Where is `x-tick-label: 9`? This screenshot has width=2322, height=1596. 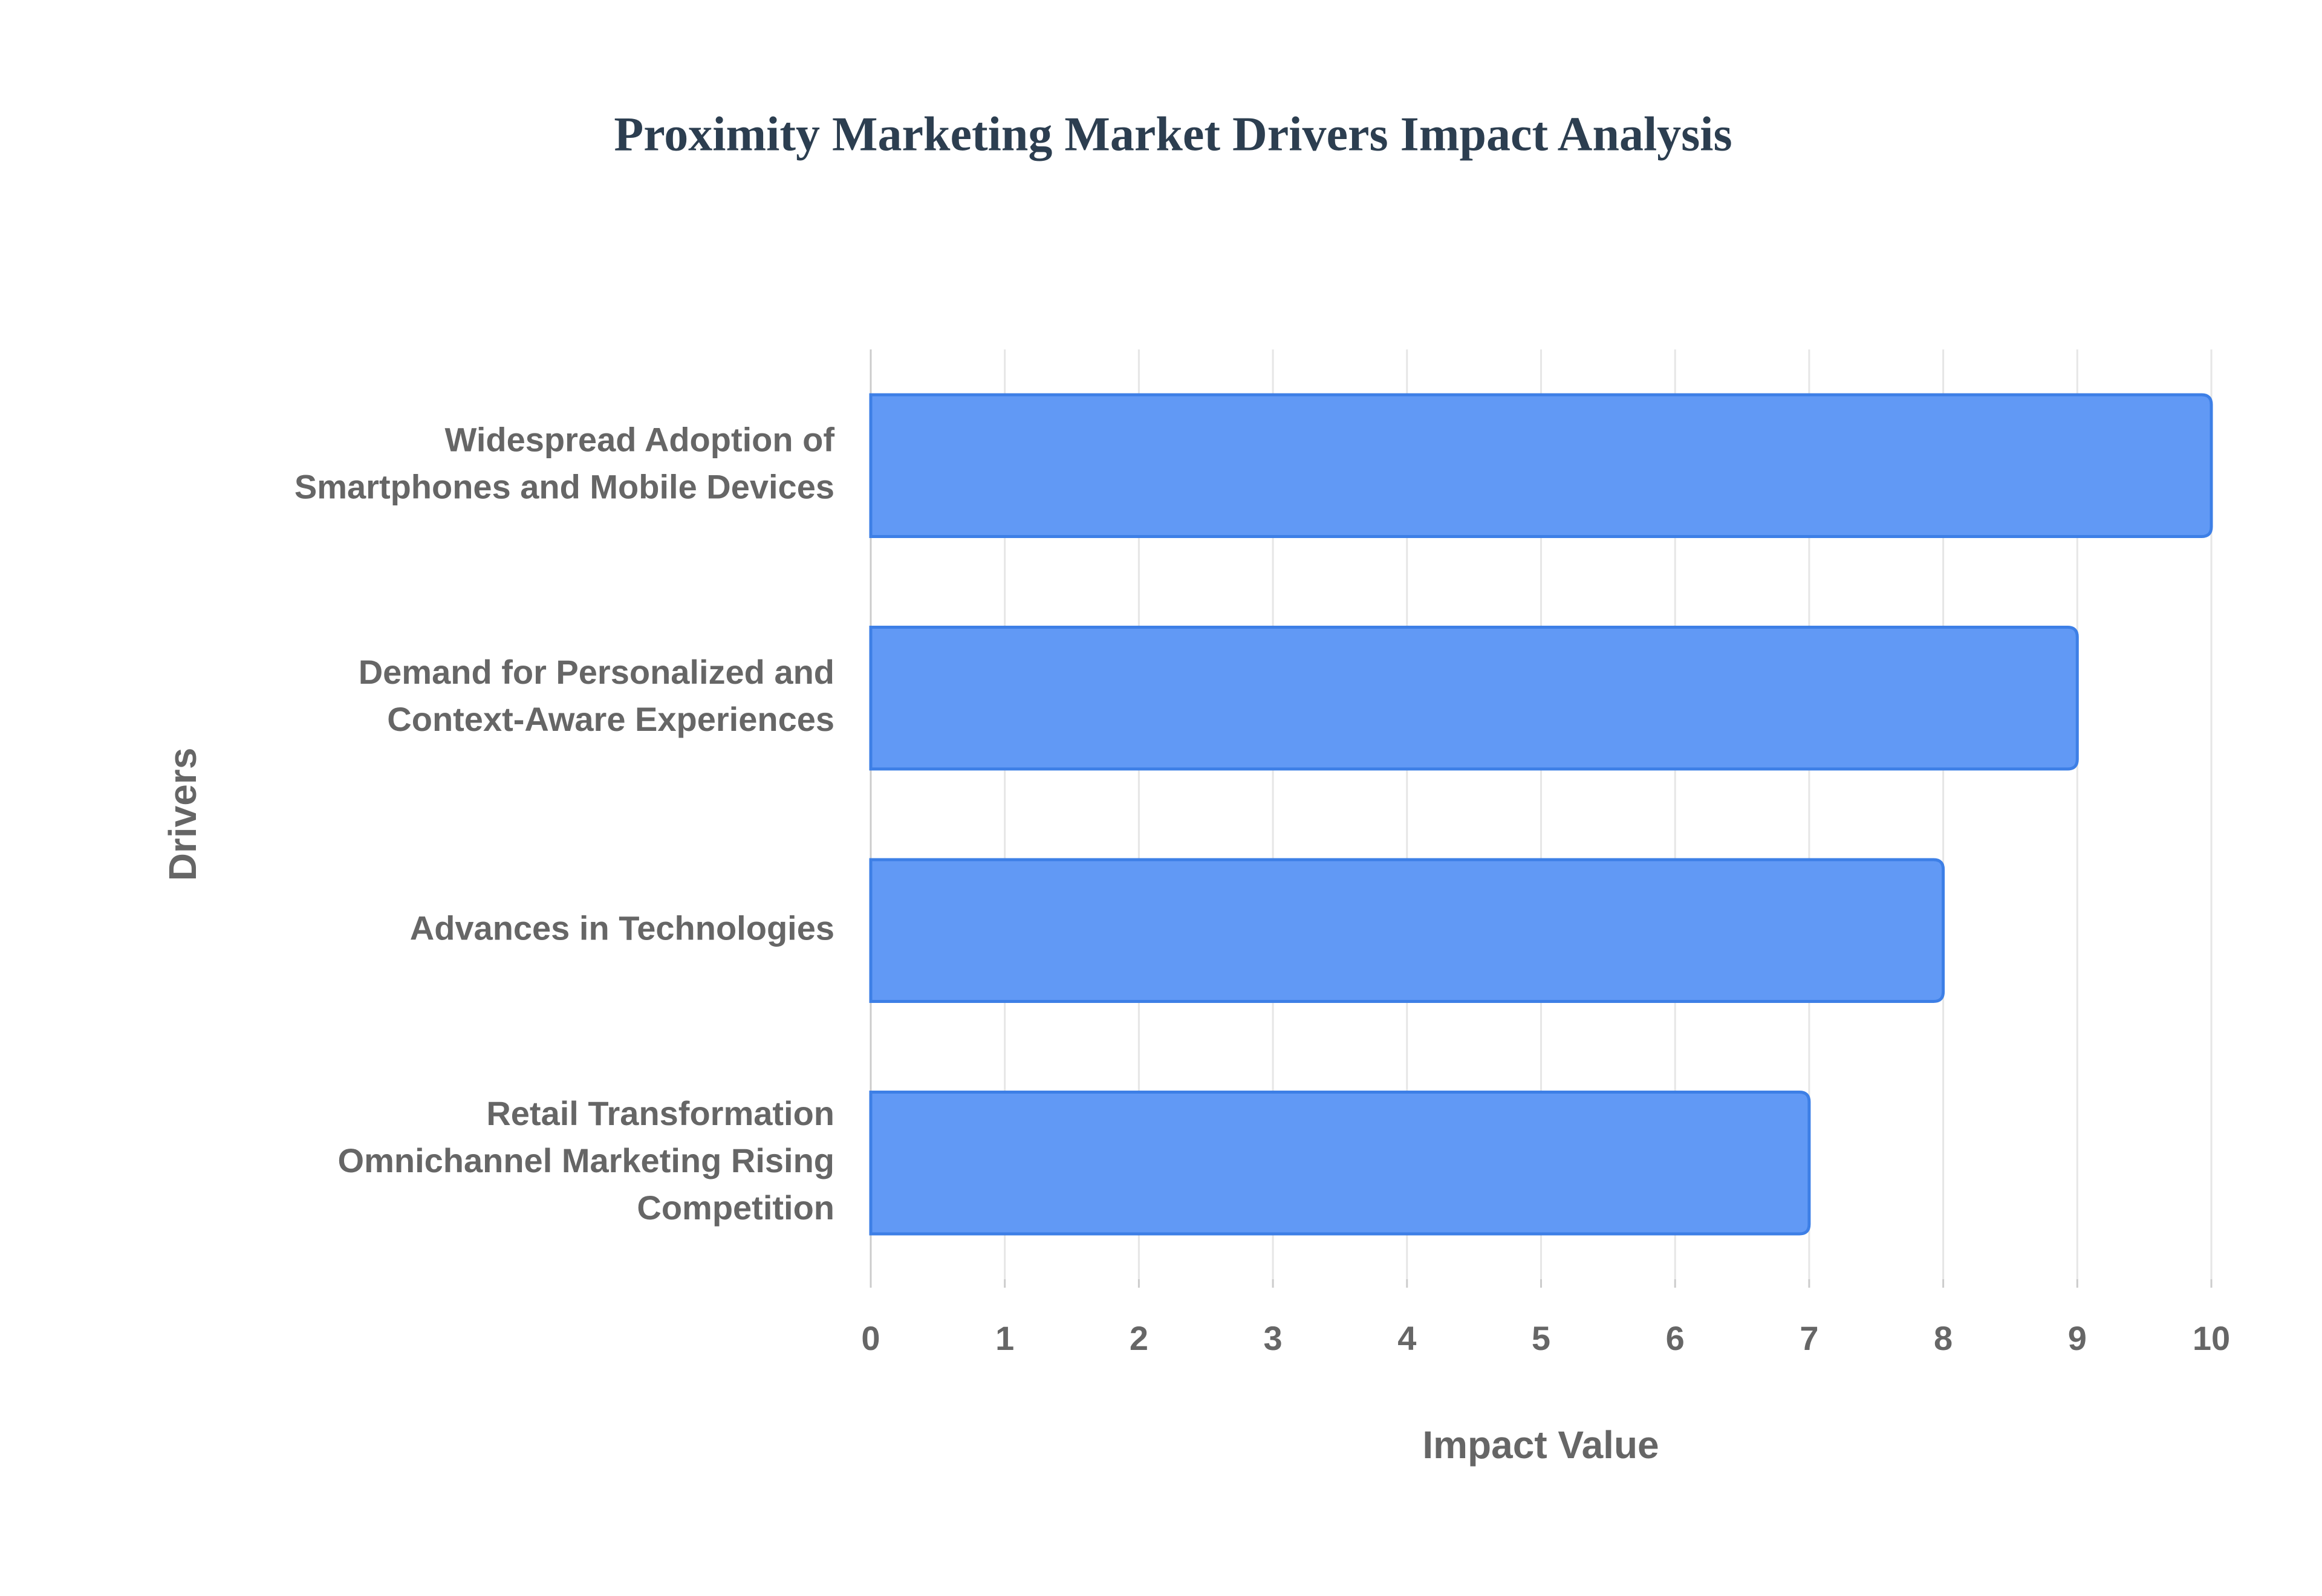
x-tick-label: 9 is located at coordinates (2077, 1338).